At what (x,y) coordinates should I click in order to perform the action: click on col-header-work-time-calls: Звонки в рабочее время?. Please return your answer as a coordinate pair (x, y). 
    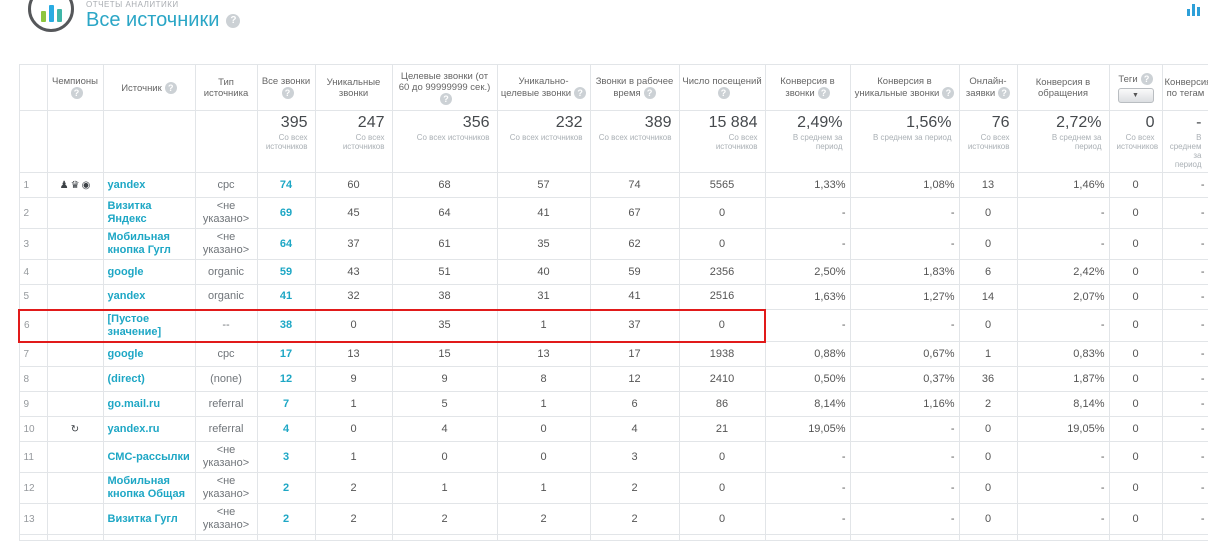
    Looking at the image, I should click on (634, 87).